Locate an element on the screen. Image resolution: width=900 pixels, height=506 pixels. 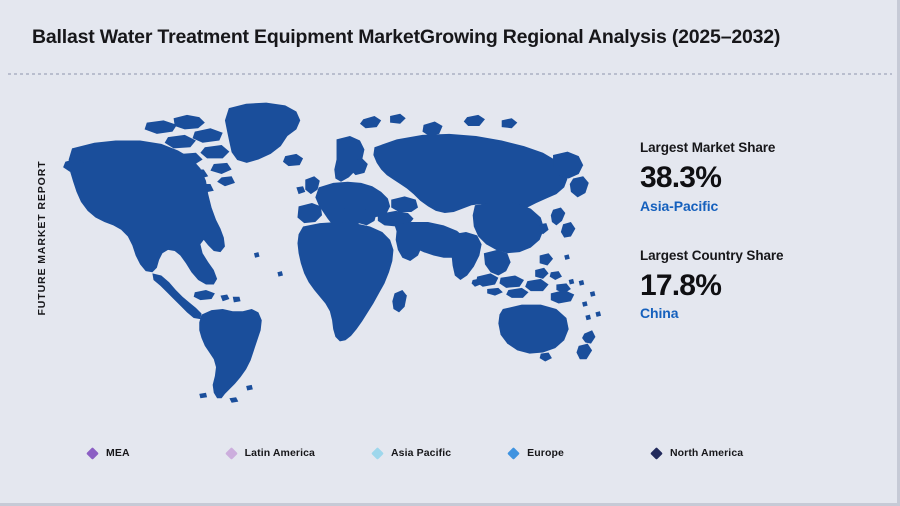
legend-item-asia-pacific: Asia Pacific is located at coordinates (411, 453).